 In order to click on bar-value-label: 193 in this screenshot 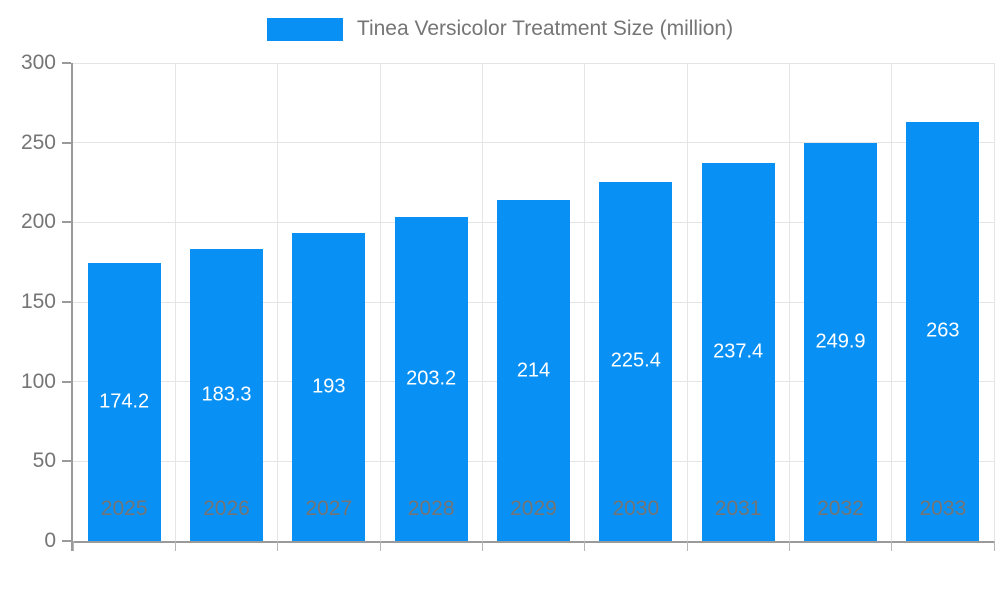, I will do `click(329, 386)`.